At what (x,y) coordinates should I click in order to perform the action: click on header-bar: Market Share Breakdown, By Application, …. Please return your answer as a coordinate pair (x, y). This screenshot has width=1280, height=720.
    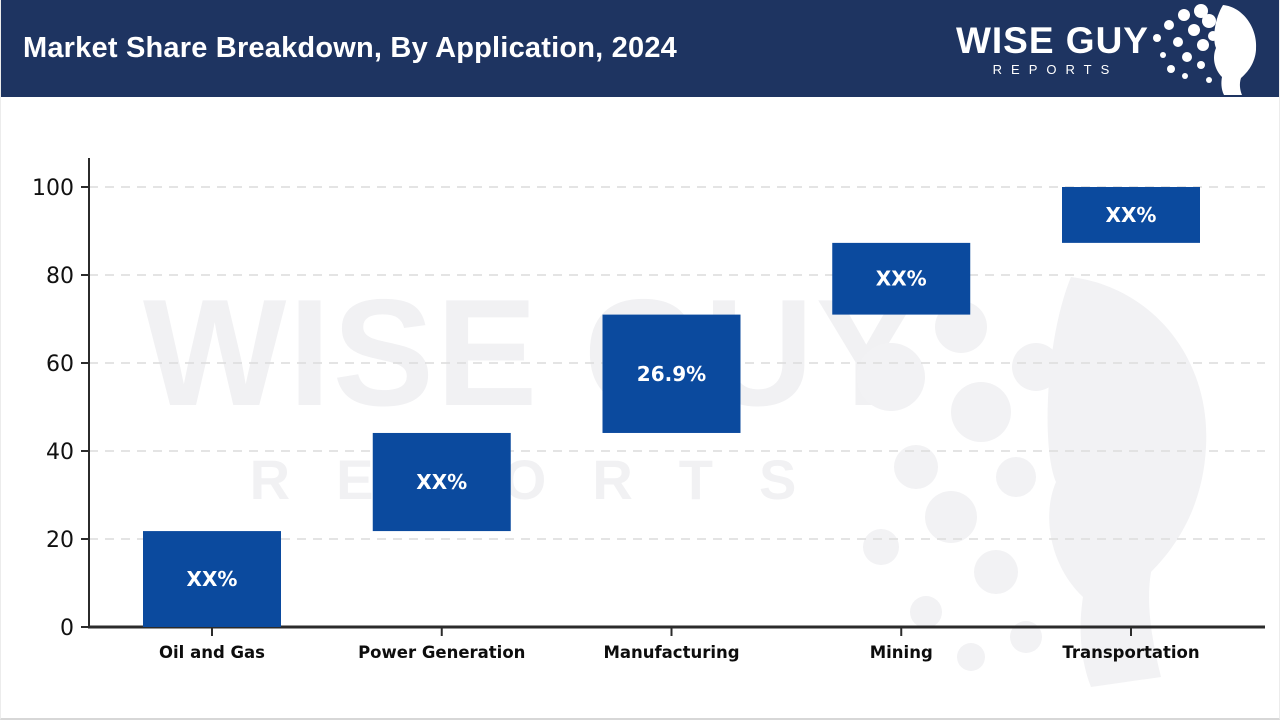
    Looking at the image, I should click on (640, 48).